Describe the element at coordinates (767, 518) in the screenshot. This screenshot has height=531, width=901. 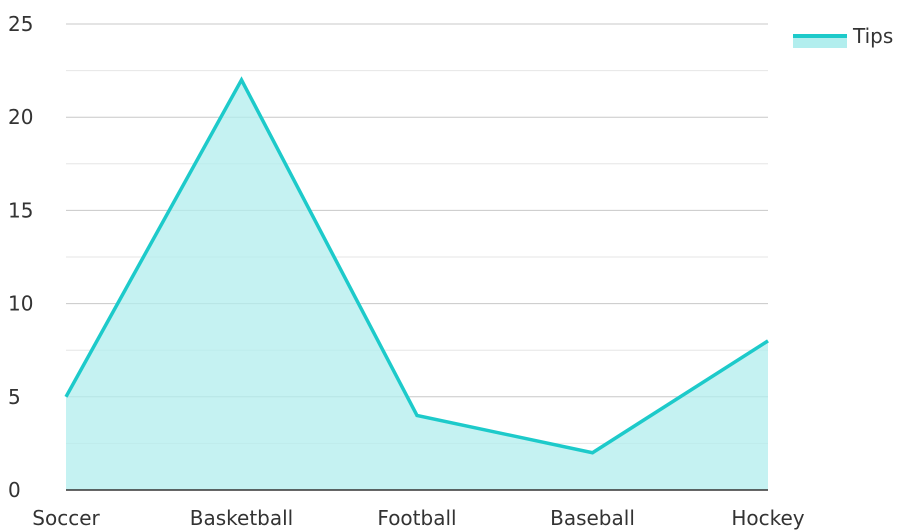
I see `x-tick-label: Hockey` at that location.